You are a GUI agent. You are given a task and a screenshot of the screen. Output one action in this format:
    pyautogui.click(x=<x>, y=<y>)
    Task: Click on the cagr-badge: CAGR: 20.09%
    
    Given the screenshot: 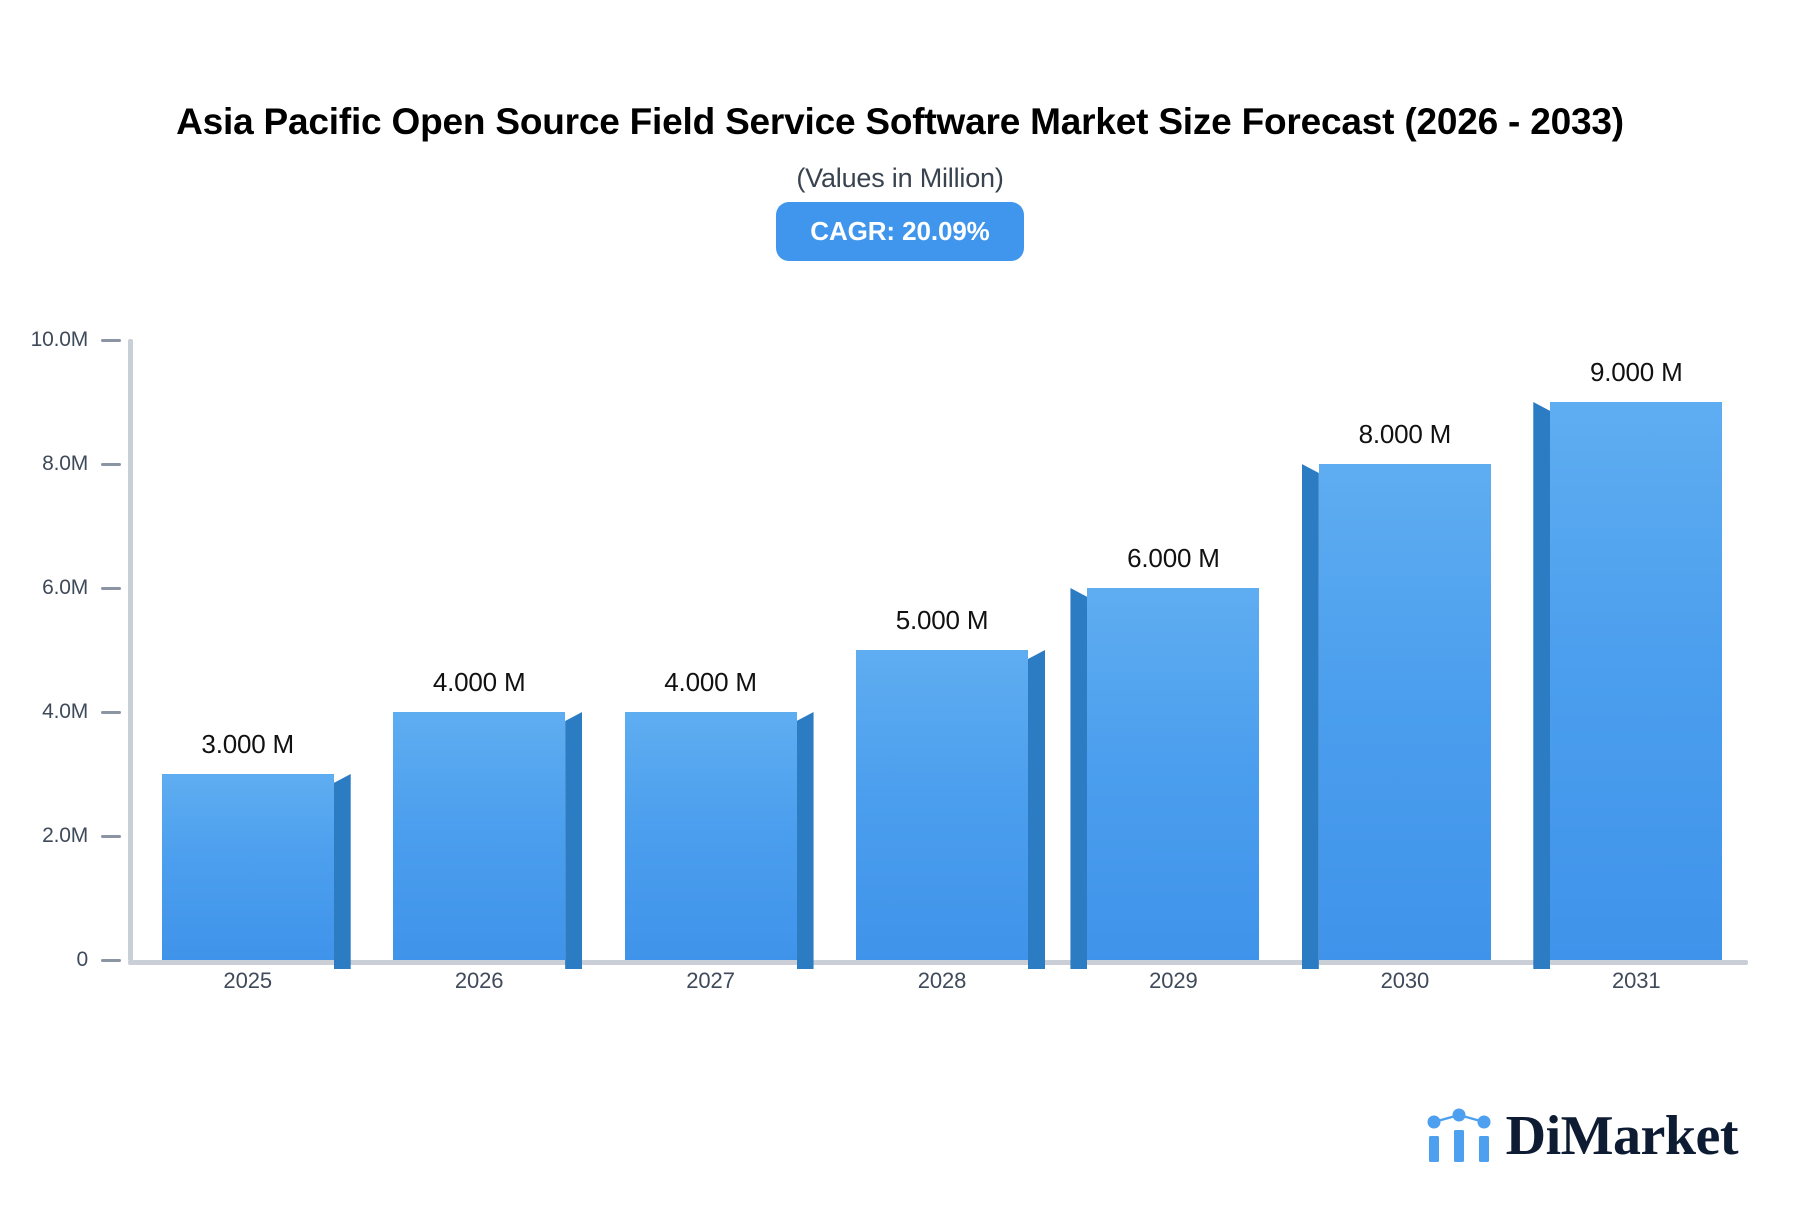 What is the action you would take?
    pyautogui.click(x=900, y=231)
    